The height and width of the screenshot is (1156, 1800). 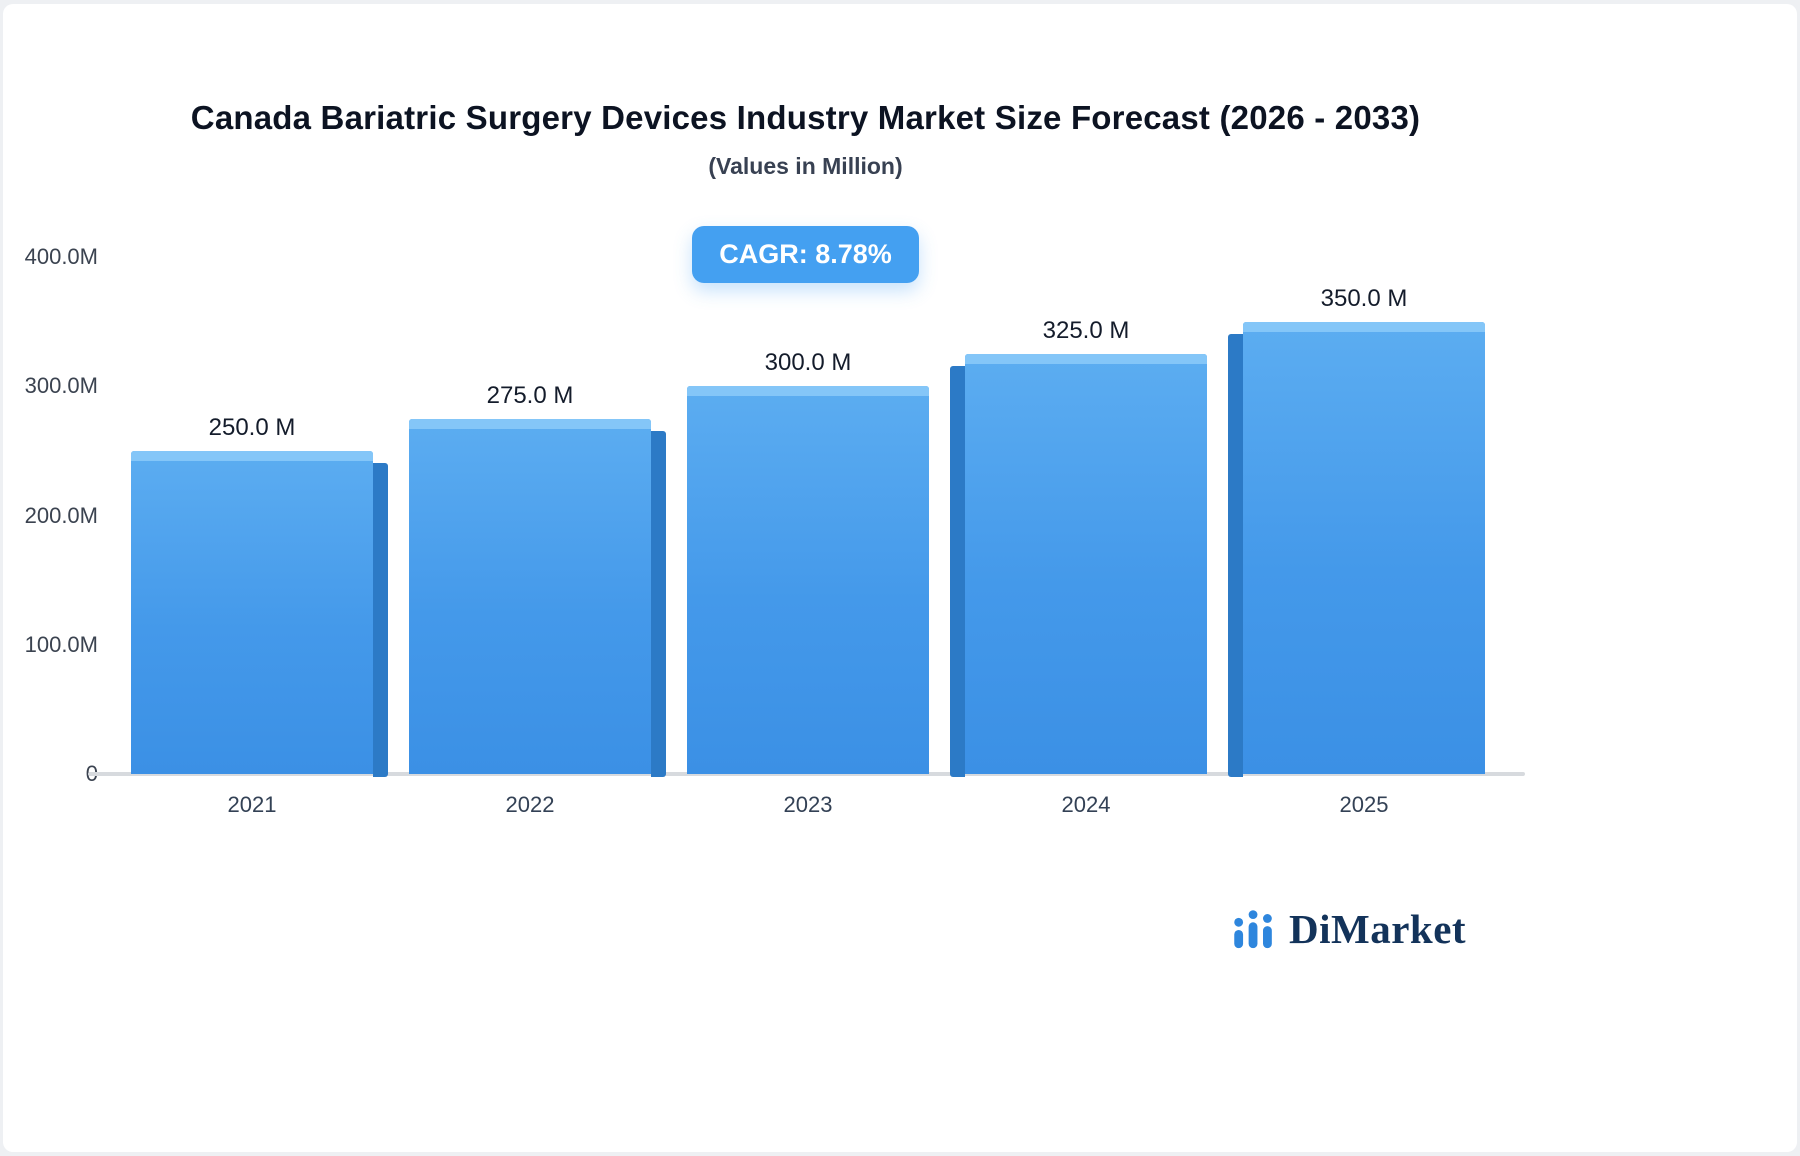 What do you see at coordinates (1078, 565) in the screenshot?
I see `bar-2024` at bounding box center [1078, 565].